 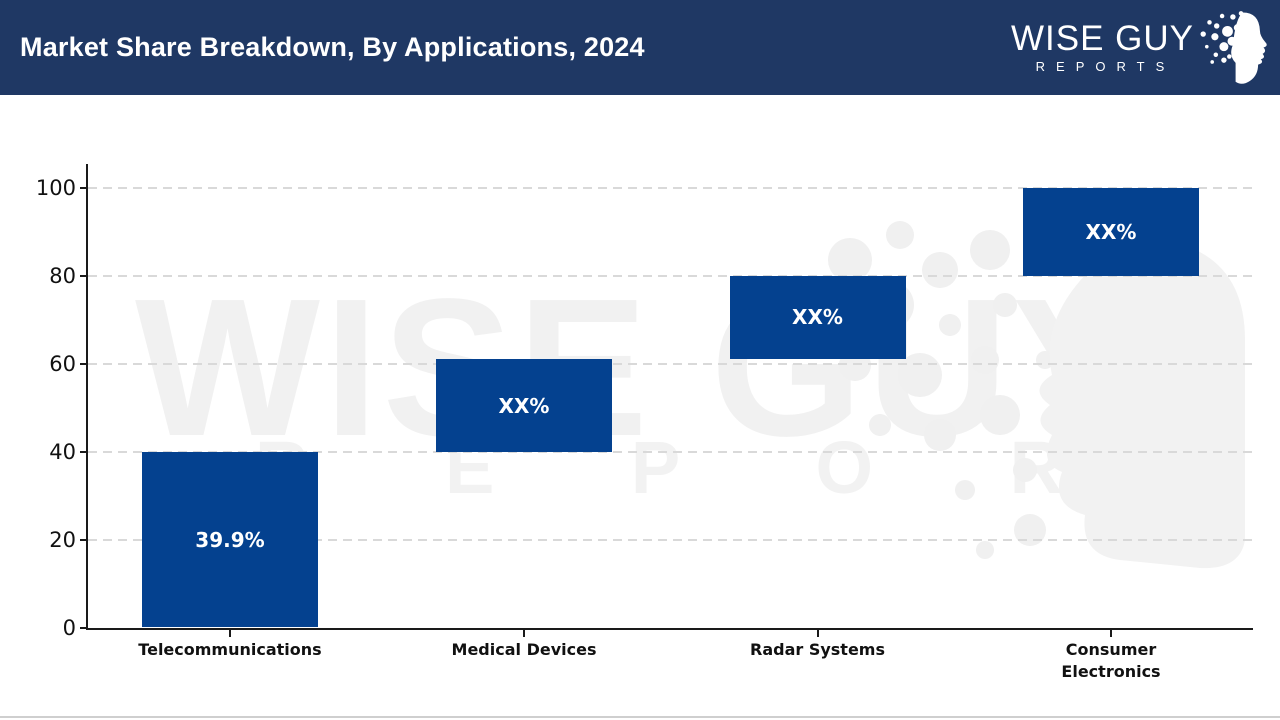 What do you see at coordinates (640, 717) in the screenshot?
I see `bottom-divider` at bounding box center [640, 717].